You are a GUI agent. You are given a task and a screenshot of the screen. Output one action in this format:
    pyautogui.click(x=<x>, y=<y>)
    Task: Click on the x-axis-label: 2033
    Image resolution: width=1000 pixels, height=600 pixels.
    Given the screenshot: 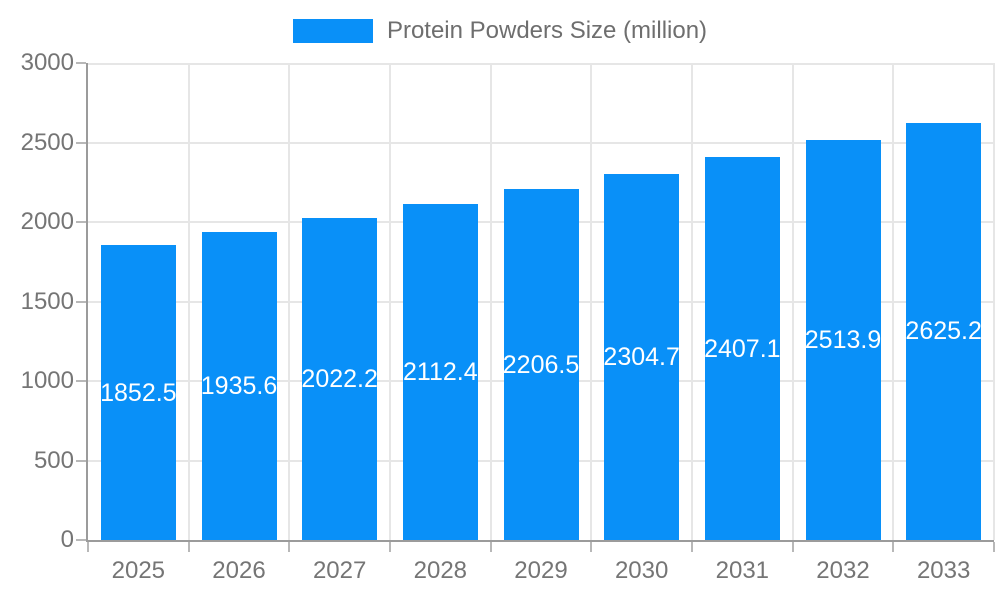 What is the action you would take?
    pyautogui.click(x=943, y=570)
    